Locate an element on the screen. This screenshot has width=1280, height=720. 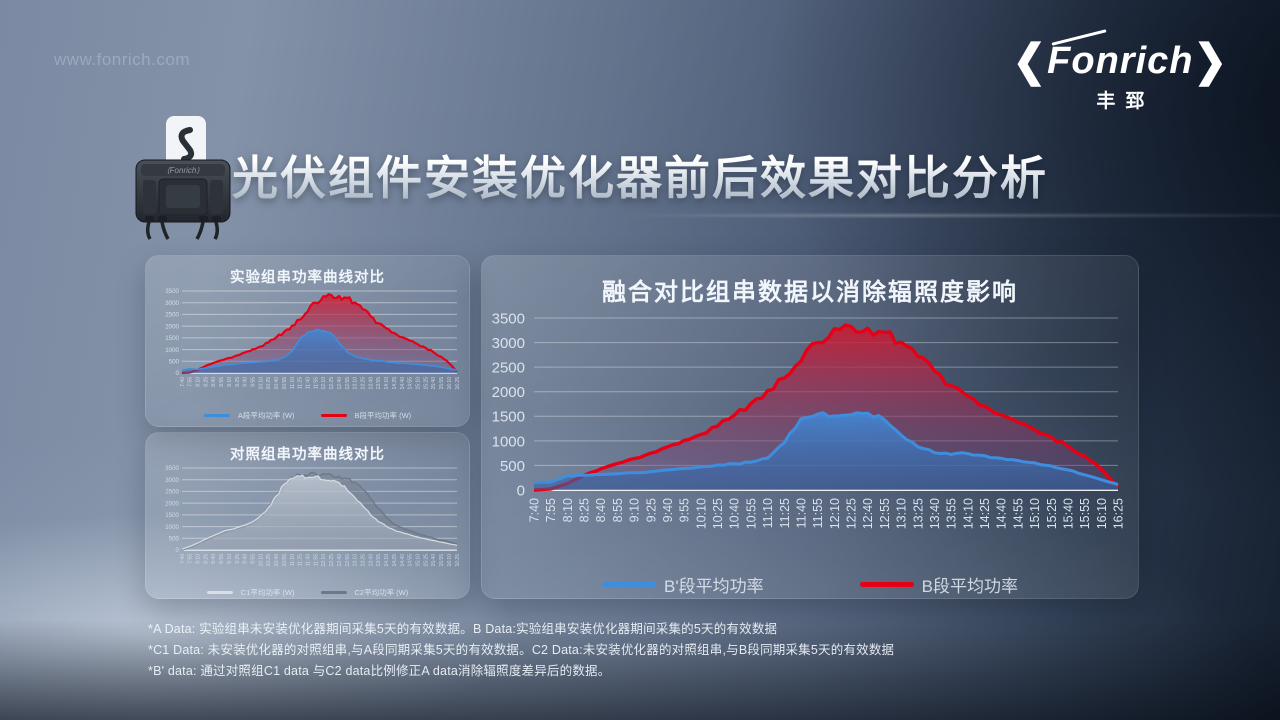
svg-text: 3000 is located at coordinates (172, 480).